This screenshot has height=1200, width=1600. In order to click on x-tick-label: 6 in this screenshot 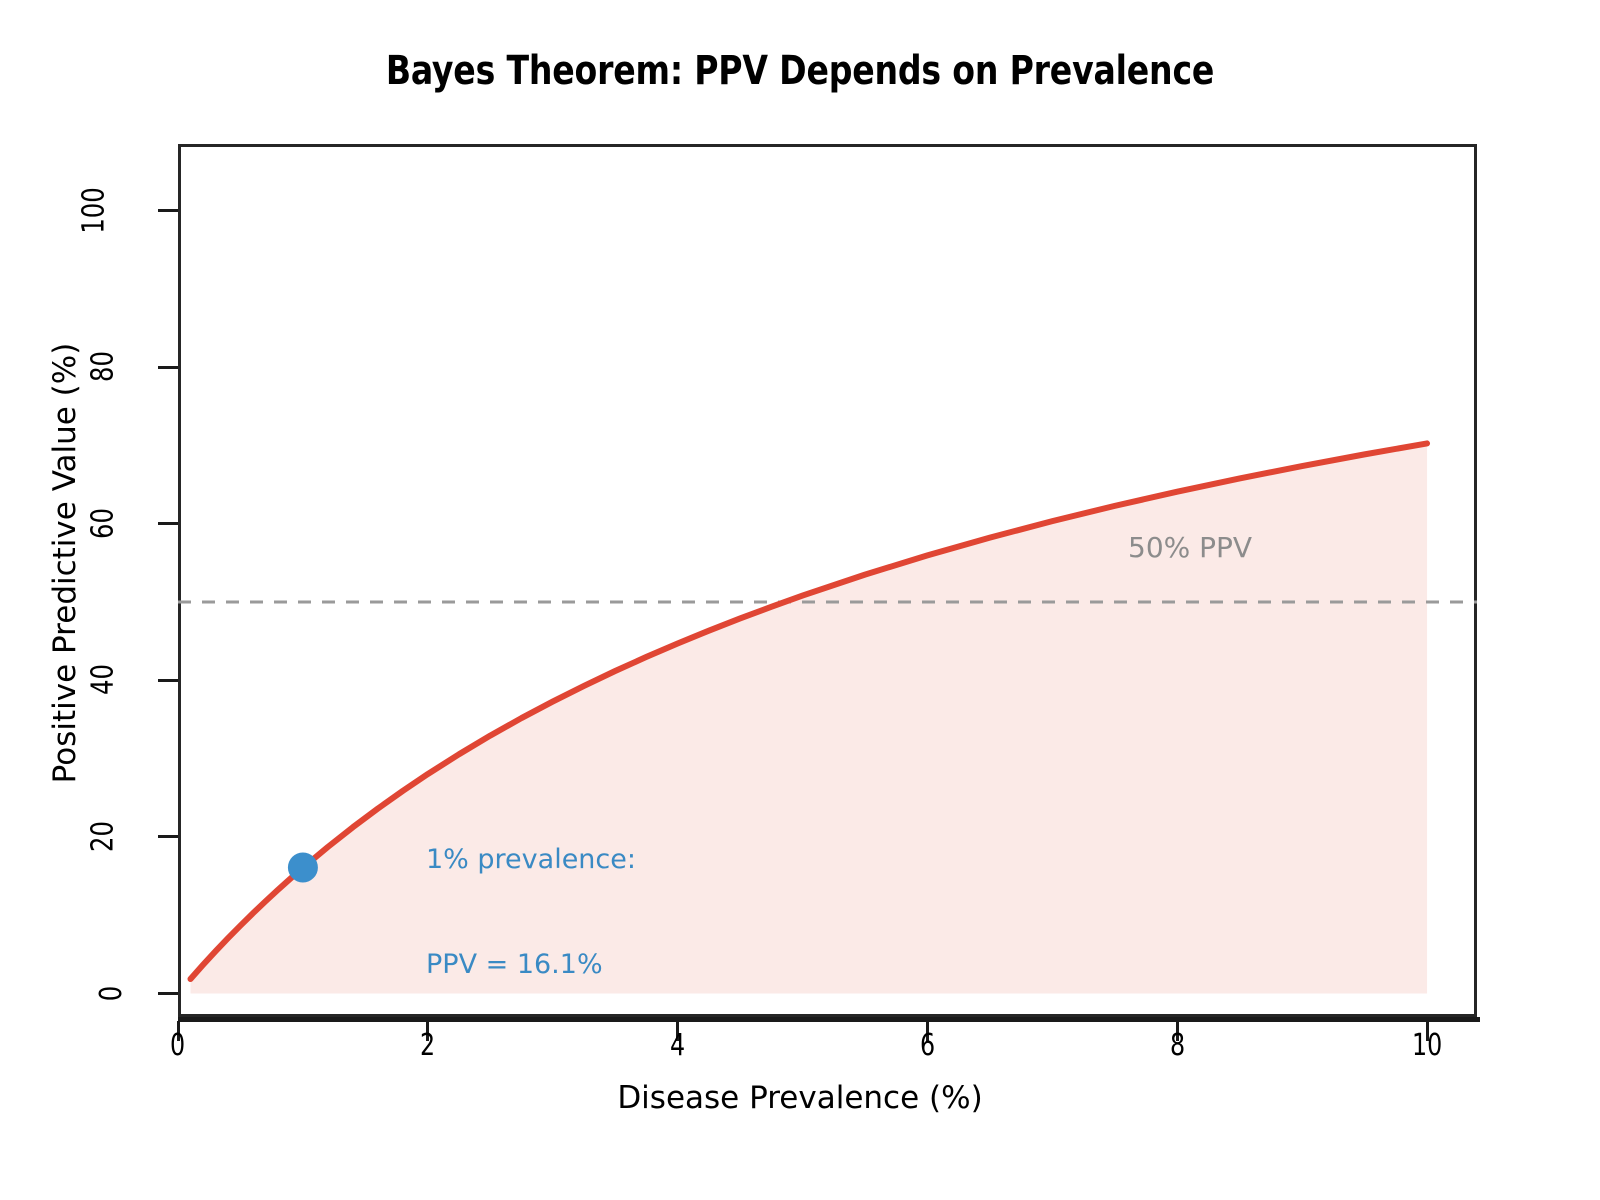, I will do `click(927, 1045)`.